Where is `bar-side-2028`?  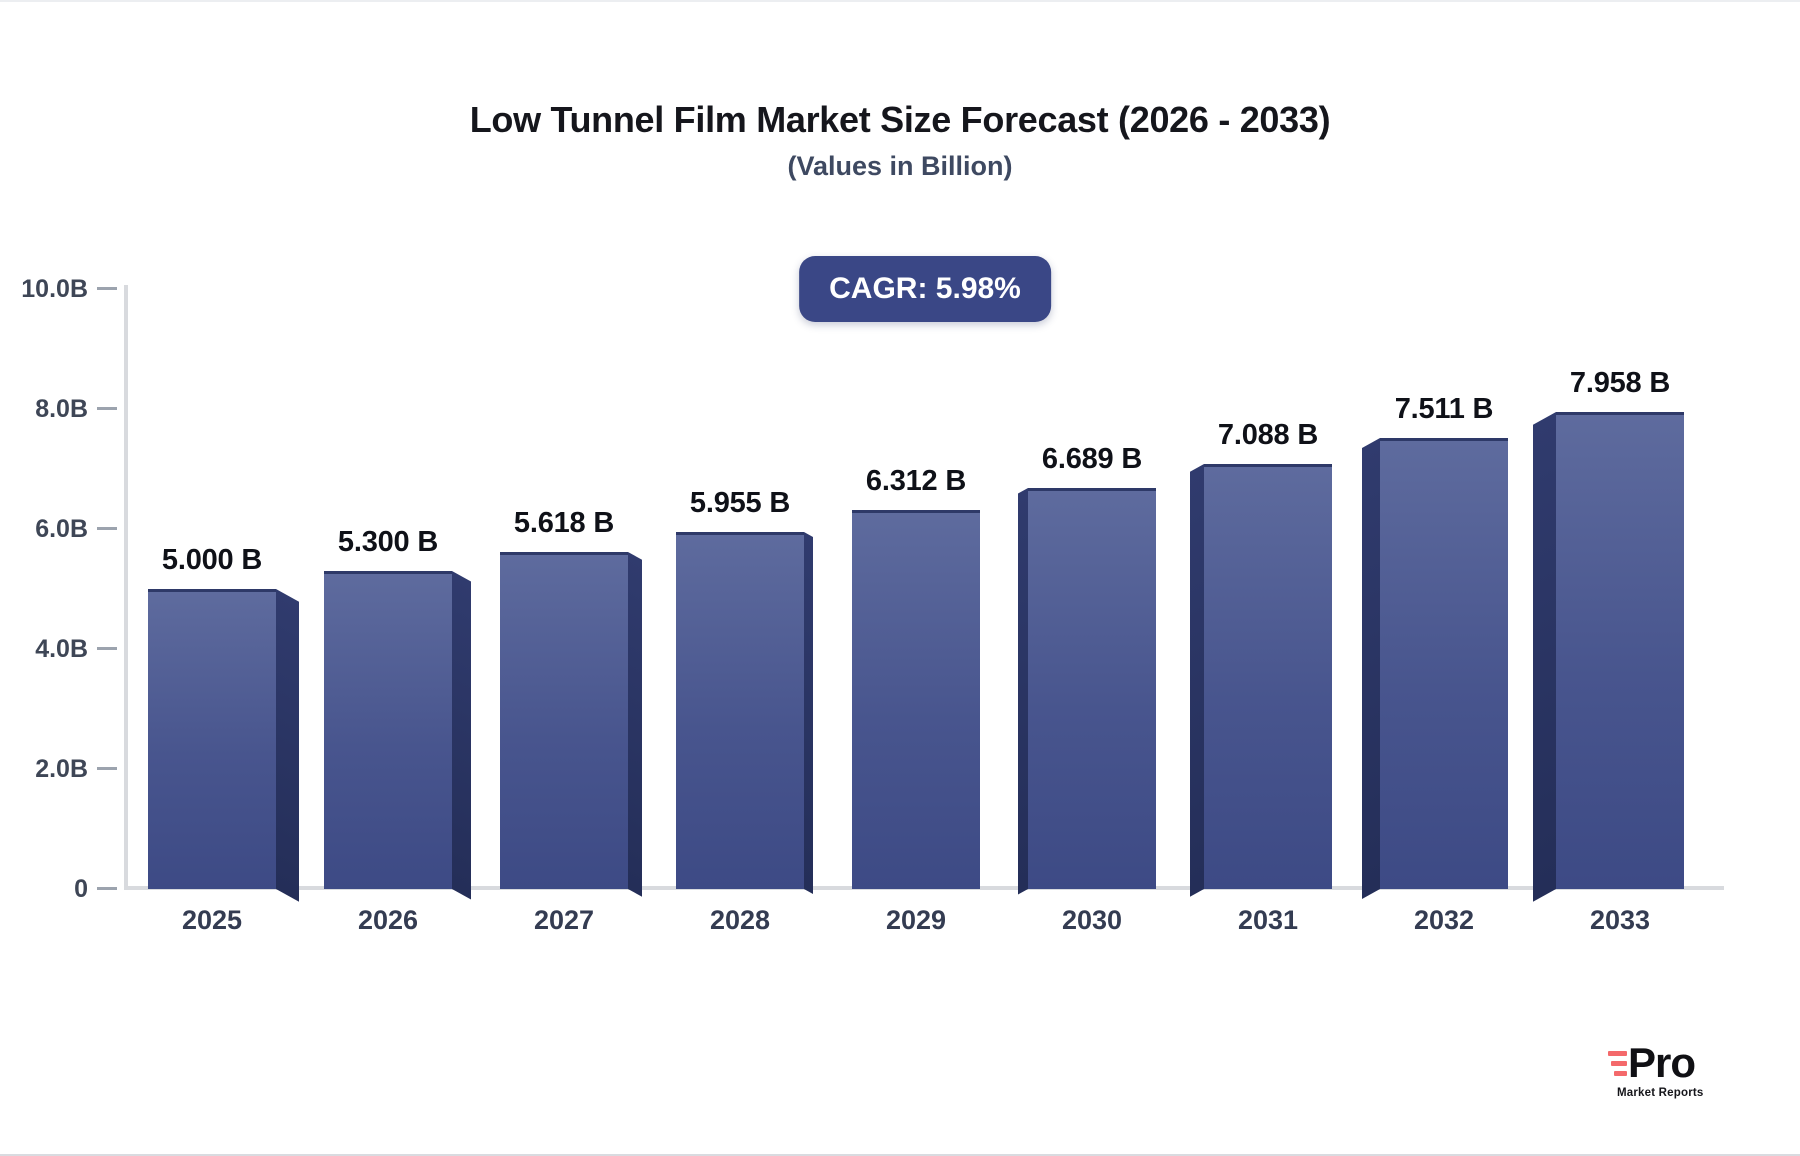 bar-side-2028 is located at coordinates (808, 713).